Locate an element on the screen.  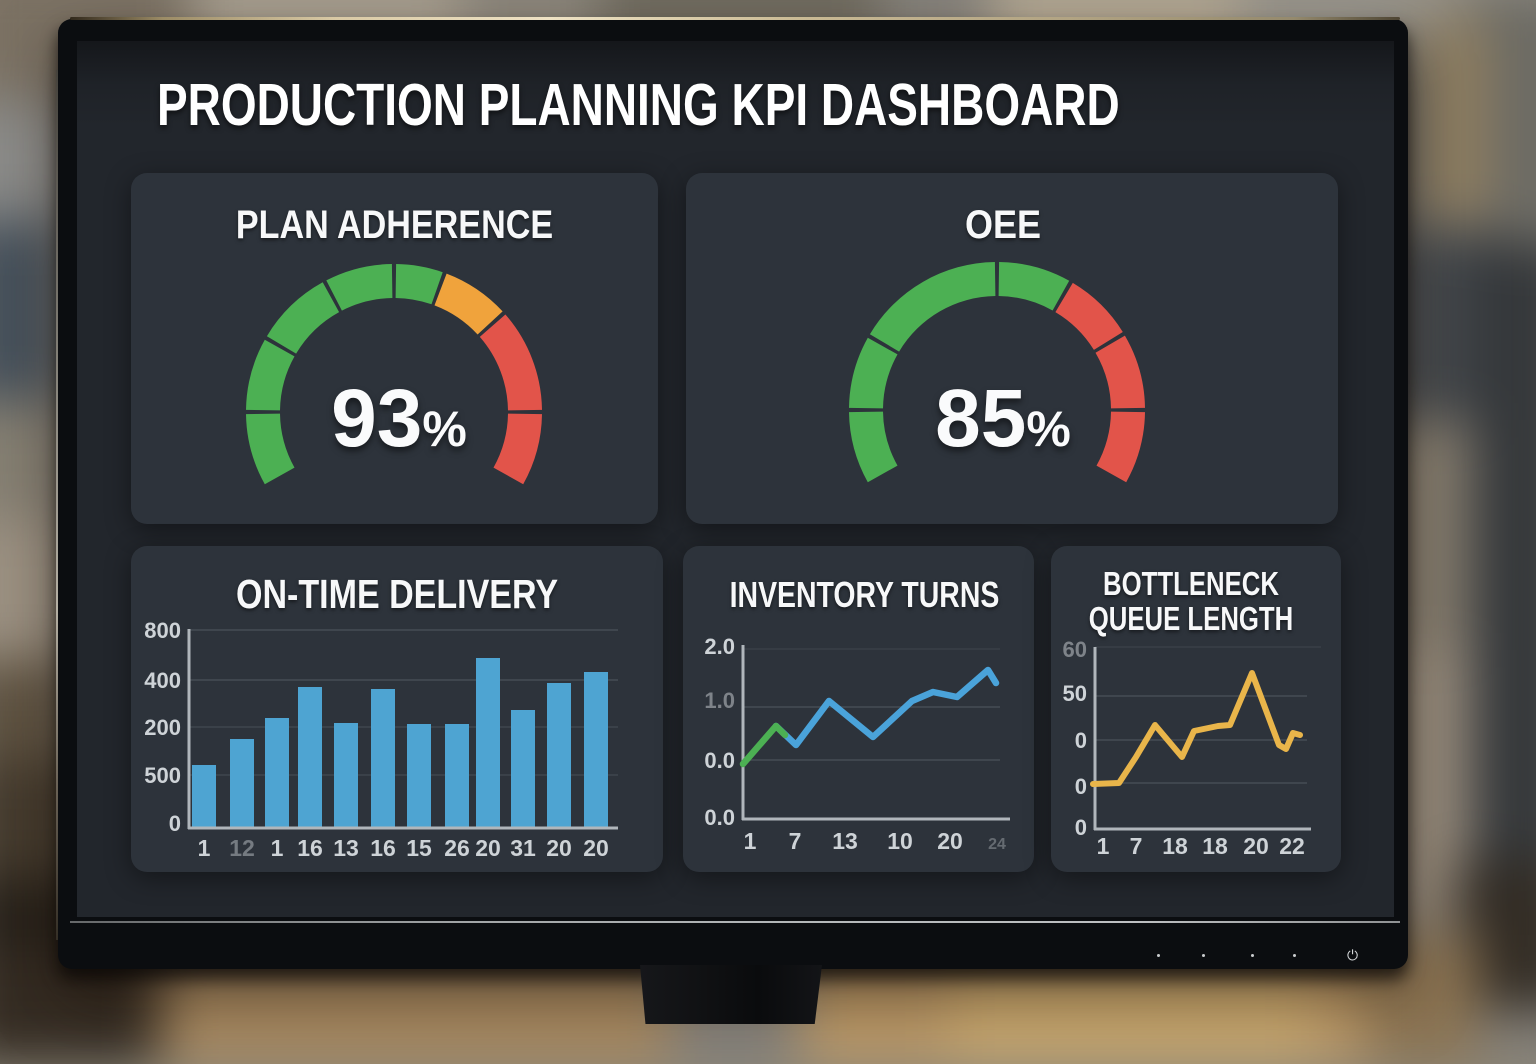
svg-text: 2.0 is located at coordinates (719, 646).